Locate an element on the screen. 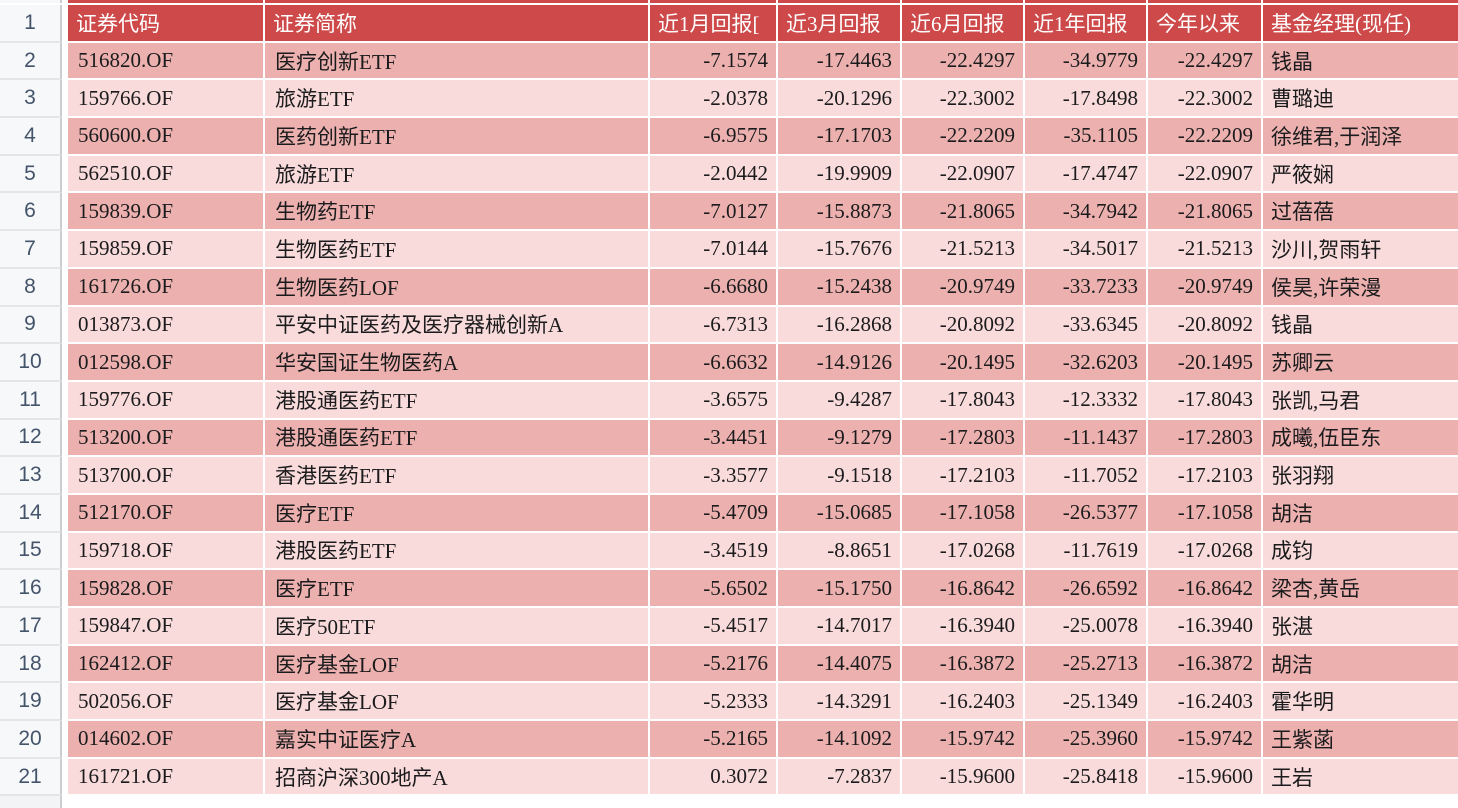 The height and width of the screenshot is (808, 1458). cell-return-3m: -15.2438 is located at coordinates (840, 287).